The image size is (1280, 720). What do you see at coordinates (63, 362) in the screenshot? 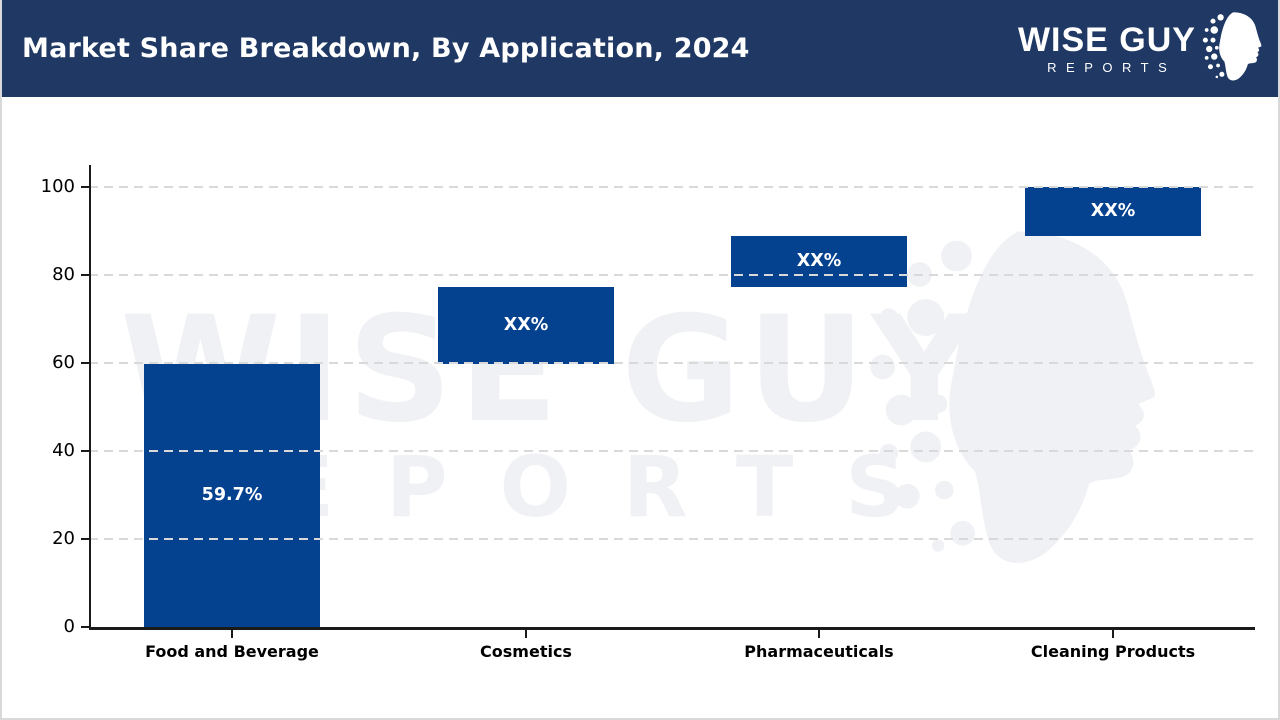
I see `y-tick-label: 60` at bounding box center [63, 362].